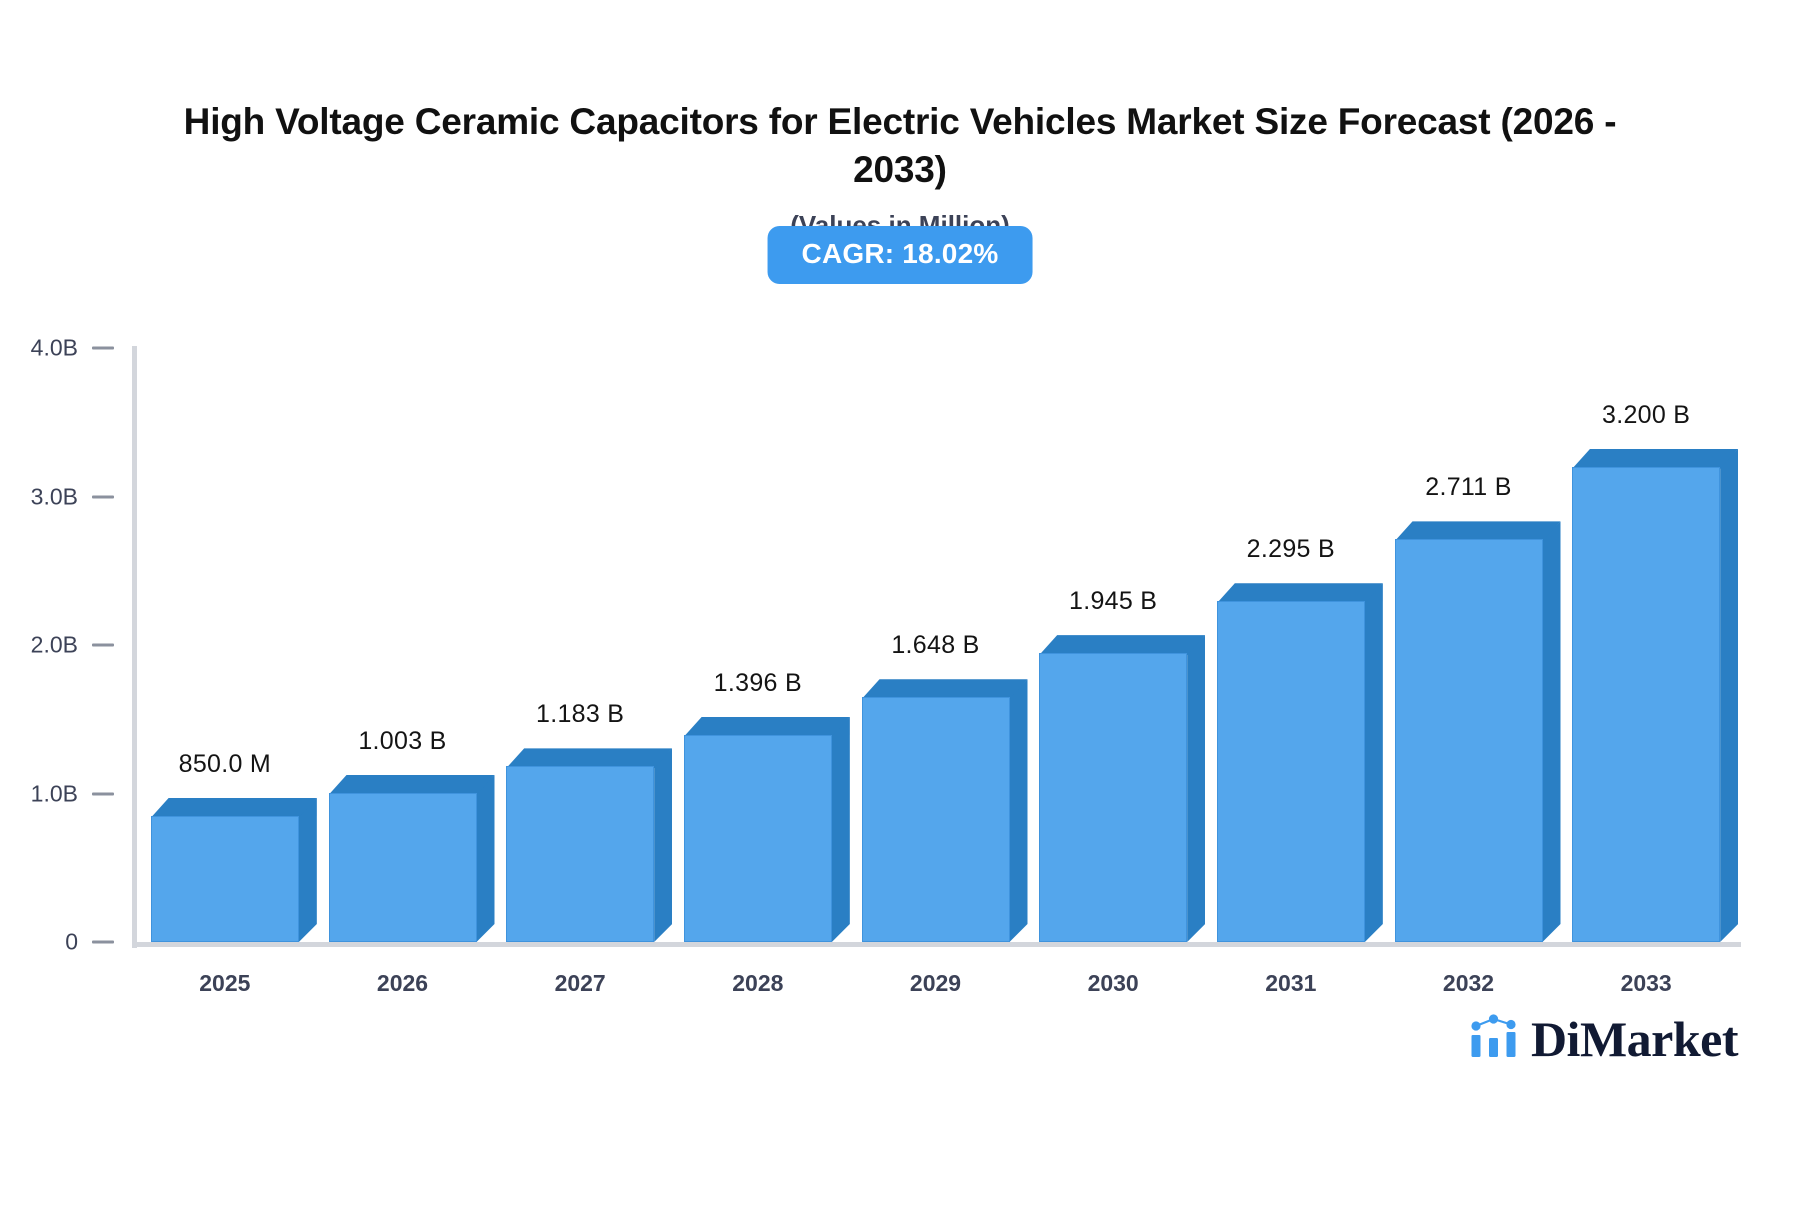 Image resolution: width=1800 pixels, height=1212 pixels. Describe the element at coordinates (1113, 601) in the screenshot. I see `bar-value-label: 1.945 B` at that location.